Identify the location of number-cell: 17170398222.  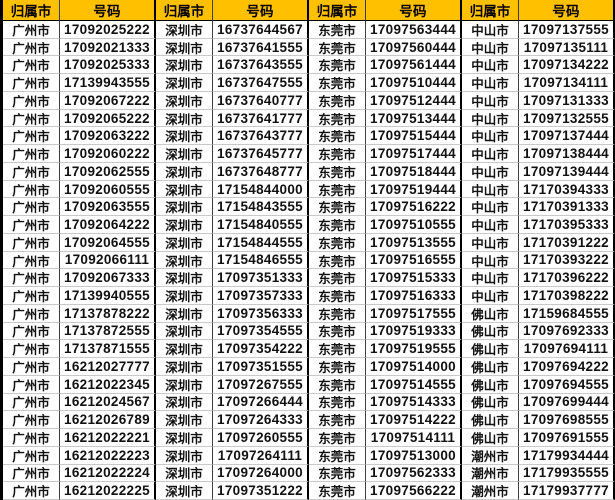
(567, 296).